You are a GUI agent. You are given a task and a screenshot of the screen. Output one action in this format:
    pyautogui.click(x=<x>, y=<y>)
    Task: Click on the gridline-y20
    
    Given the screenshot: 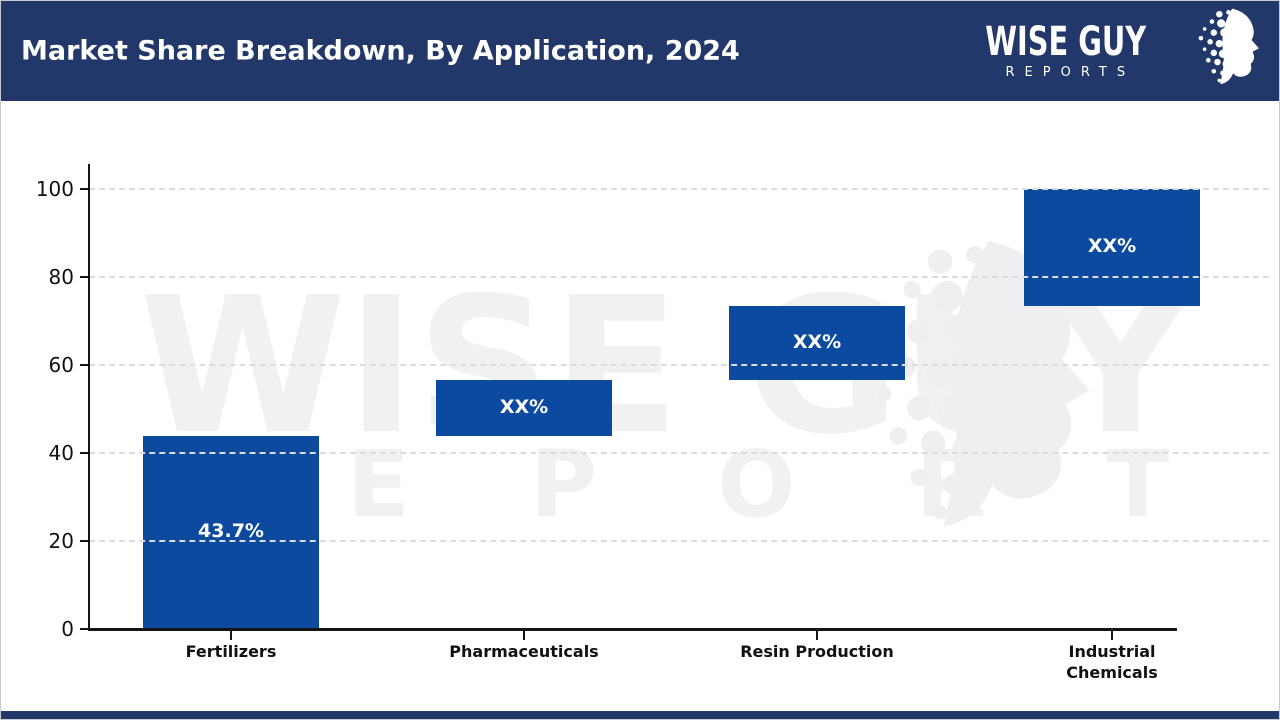 What is the action you would take?
    pyautogui.click(x=679, y=540)
    